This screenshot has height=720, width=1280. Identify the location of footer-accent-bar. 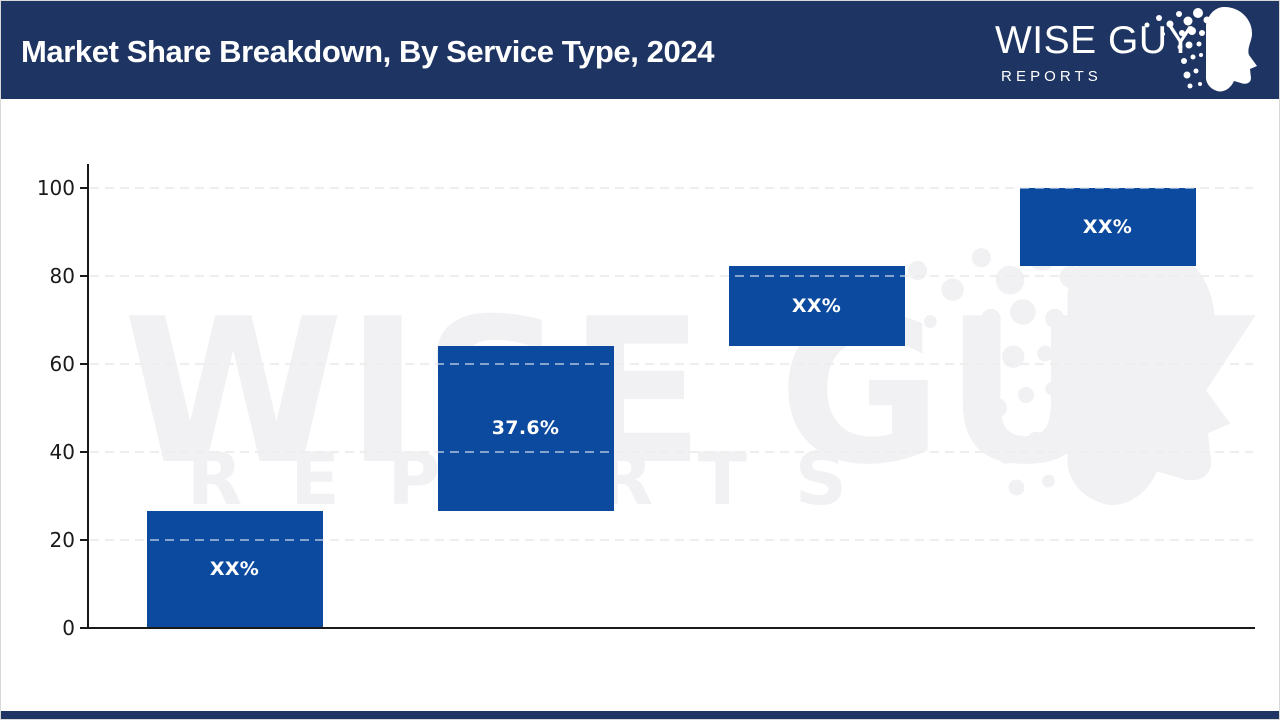
(640, 715).